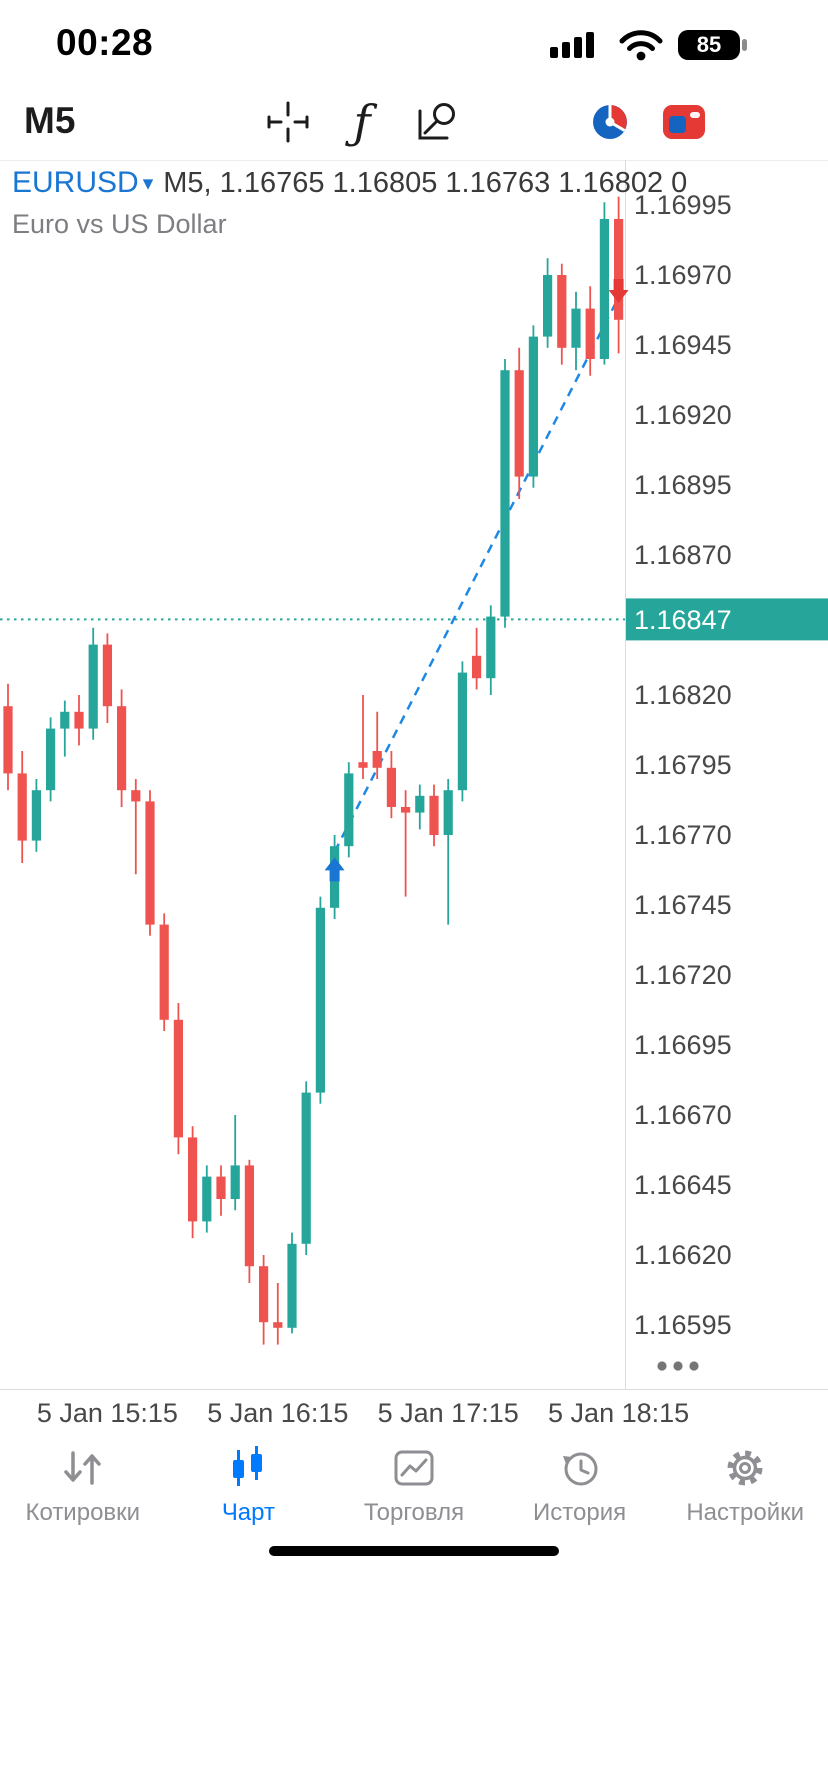 This screenshot has height=1792, width=828. Describe the element at coordinates (683, 695) in the screenshot. I see `svg-text: 1.16820` at that location.